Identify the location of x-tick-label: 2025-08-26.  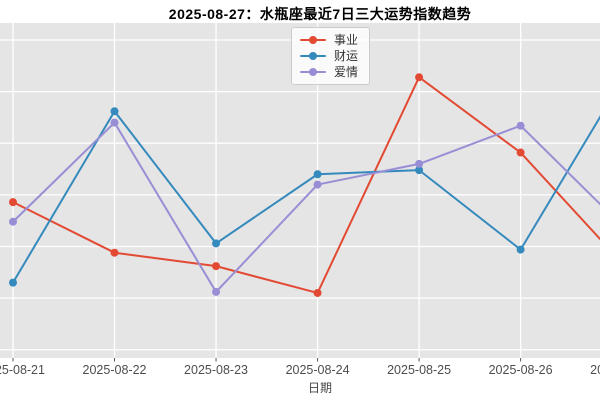
(520, 370).